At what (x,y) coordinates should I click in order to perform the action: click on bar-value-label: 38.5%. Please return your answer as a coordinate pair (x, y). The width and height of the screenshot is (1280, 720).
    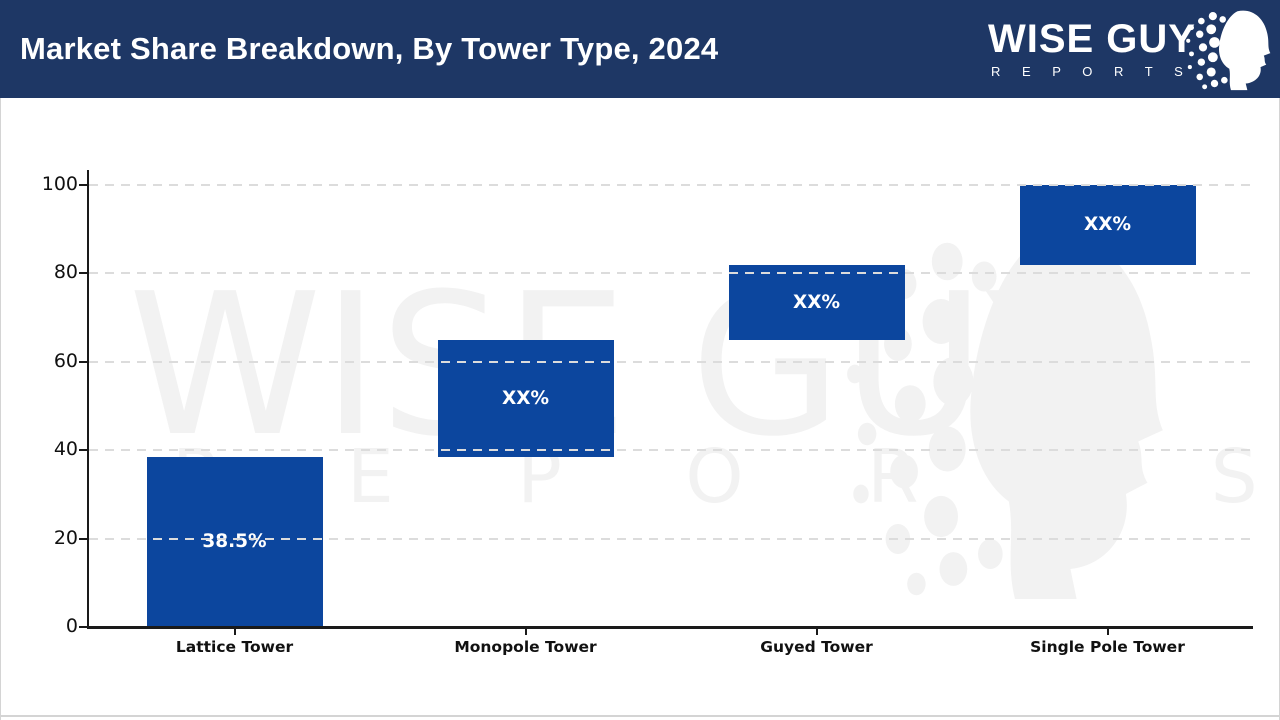
    Looking at the image, I should click on (234, 542).